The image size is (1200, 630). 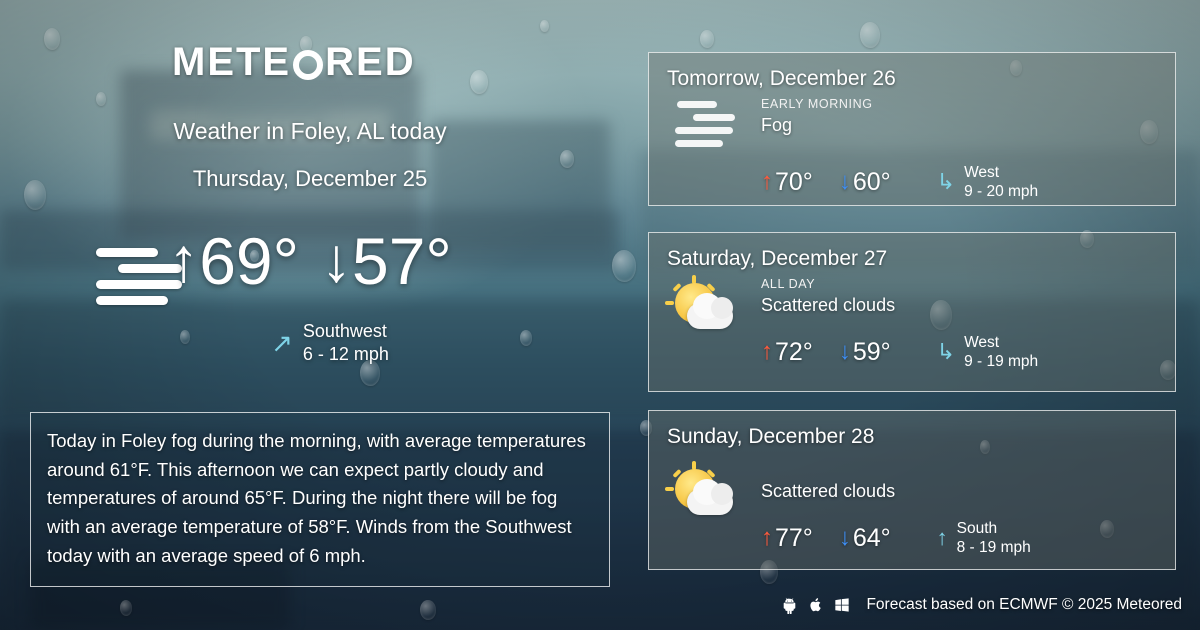 What do you see at coordinates (344, 331) in the screenshot?
I see `today-wind-direction: Southwest` at bounding box center [344, 331].